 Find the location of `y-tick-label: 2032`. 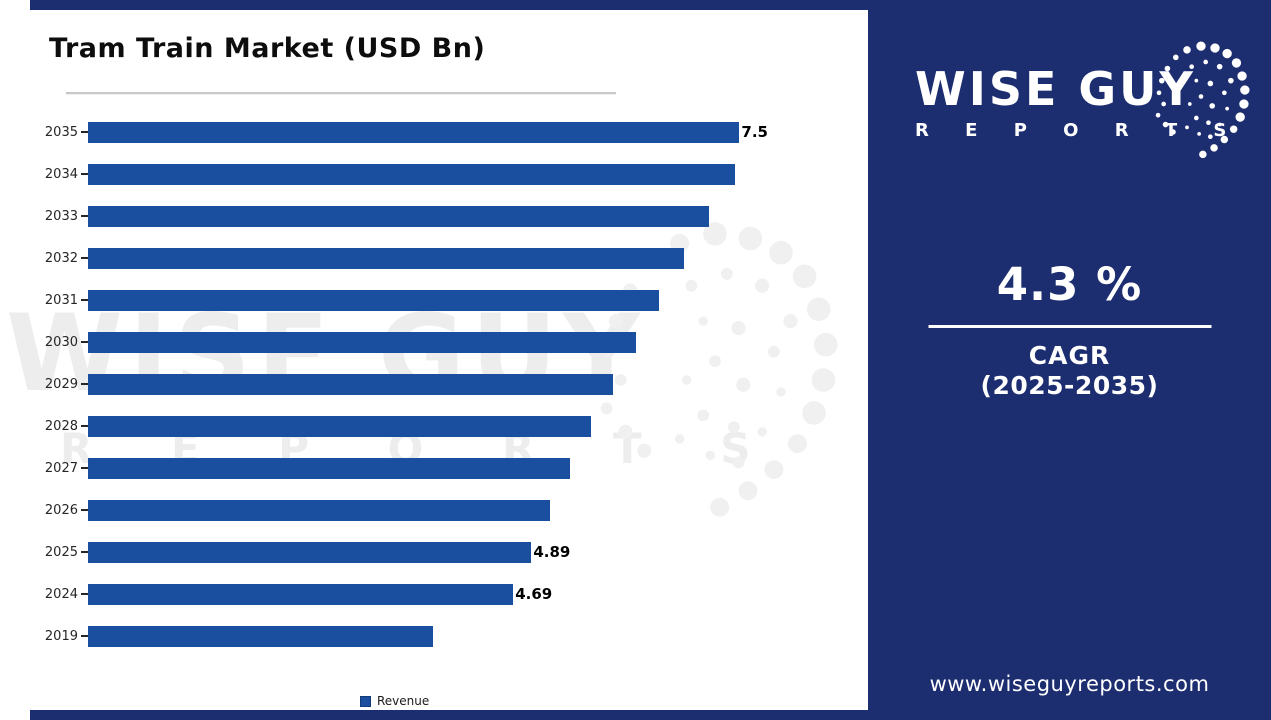

y-tick-label: 2032 is located at coordinates (61, 258).